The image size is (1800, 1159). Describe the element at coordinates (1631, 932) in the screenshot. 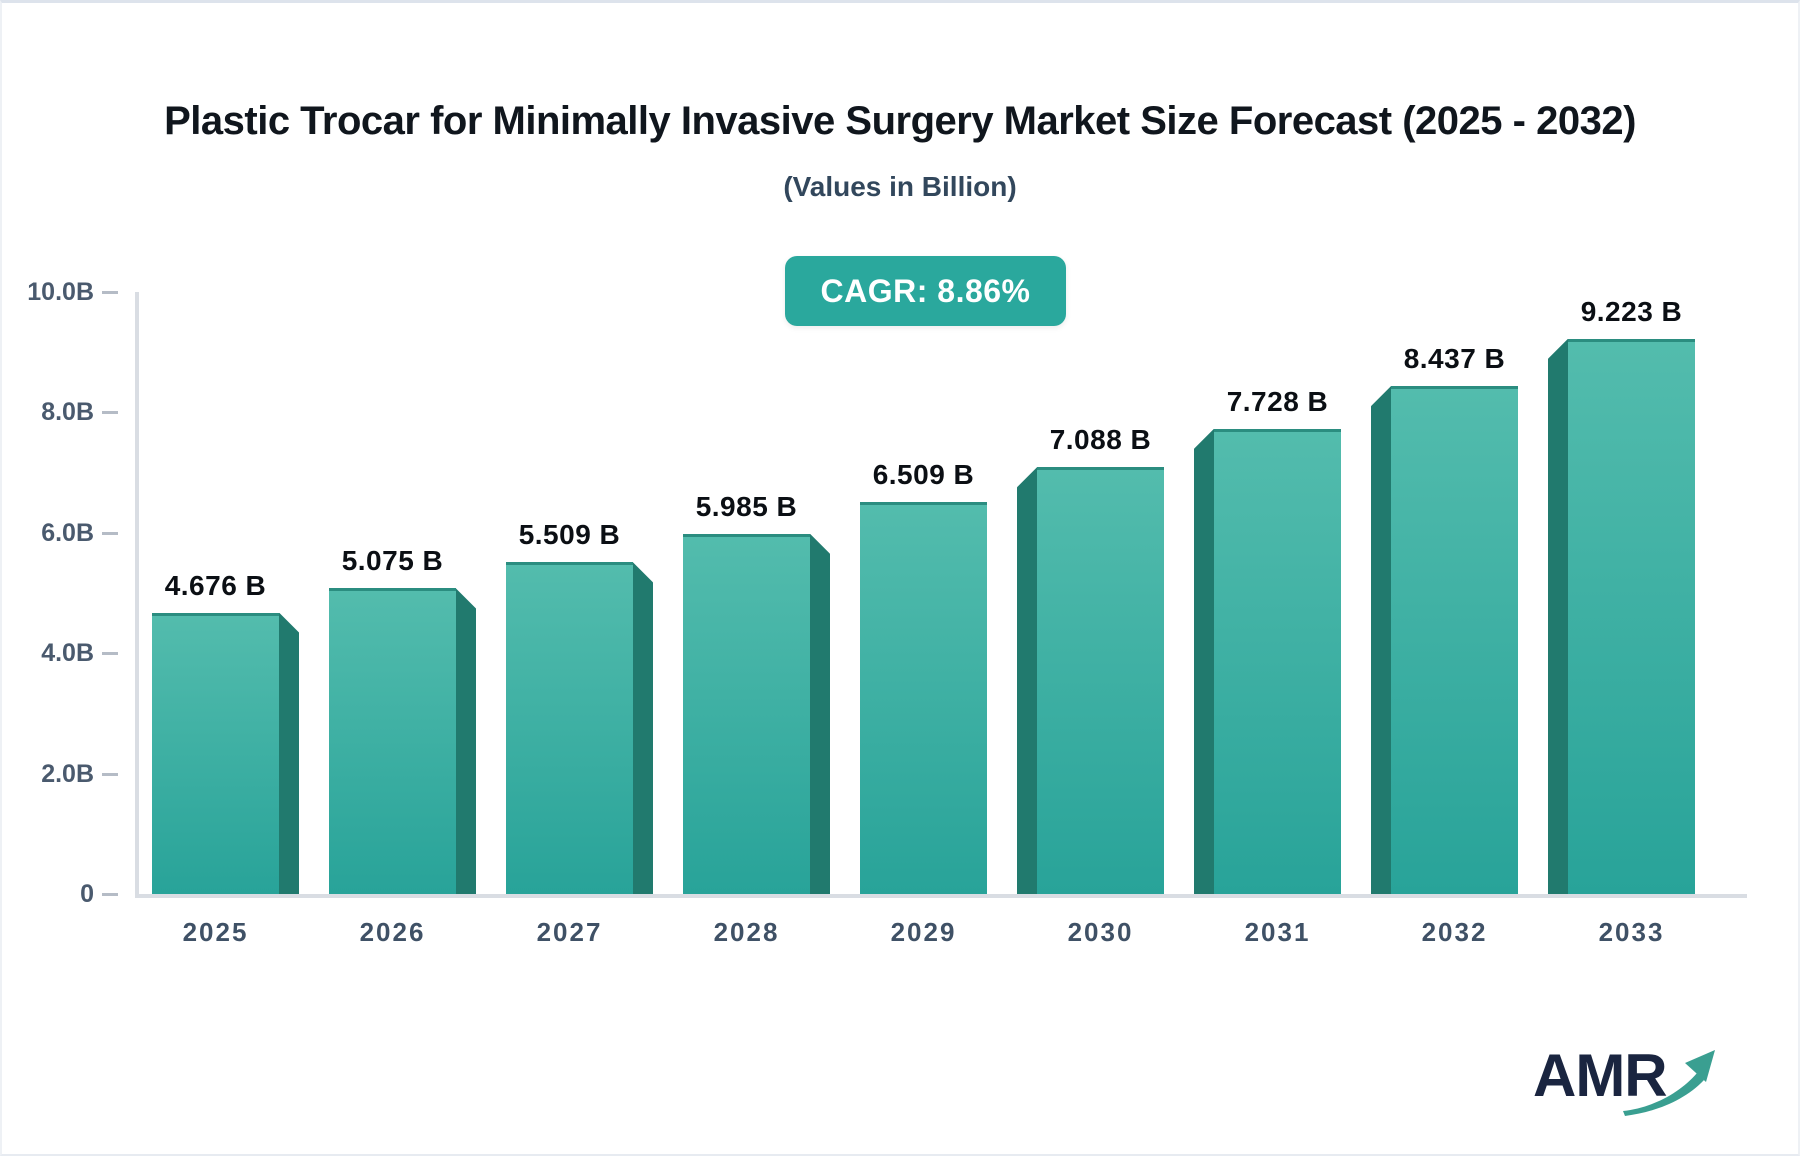

I see `x-axis-label: 2033` at that location.